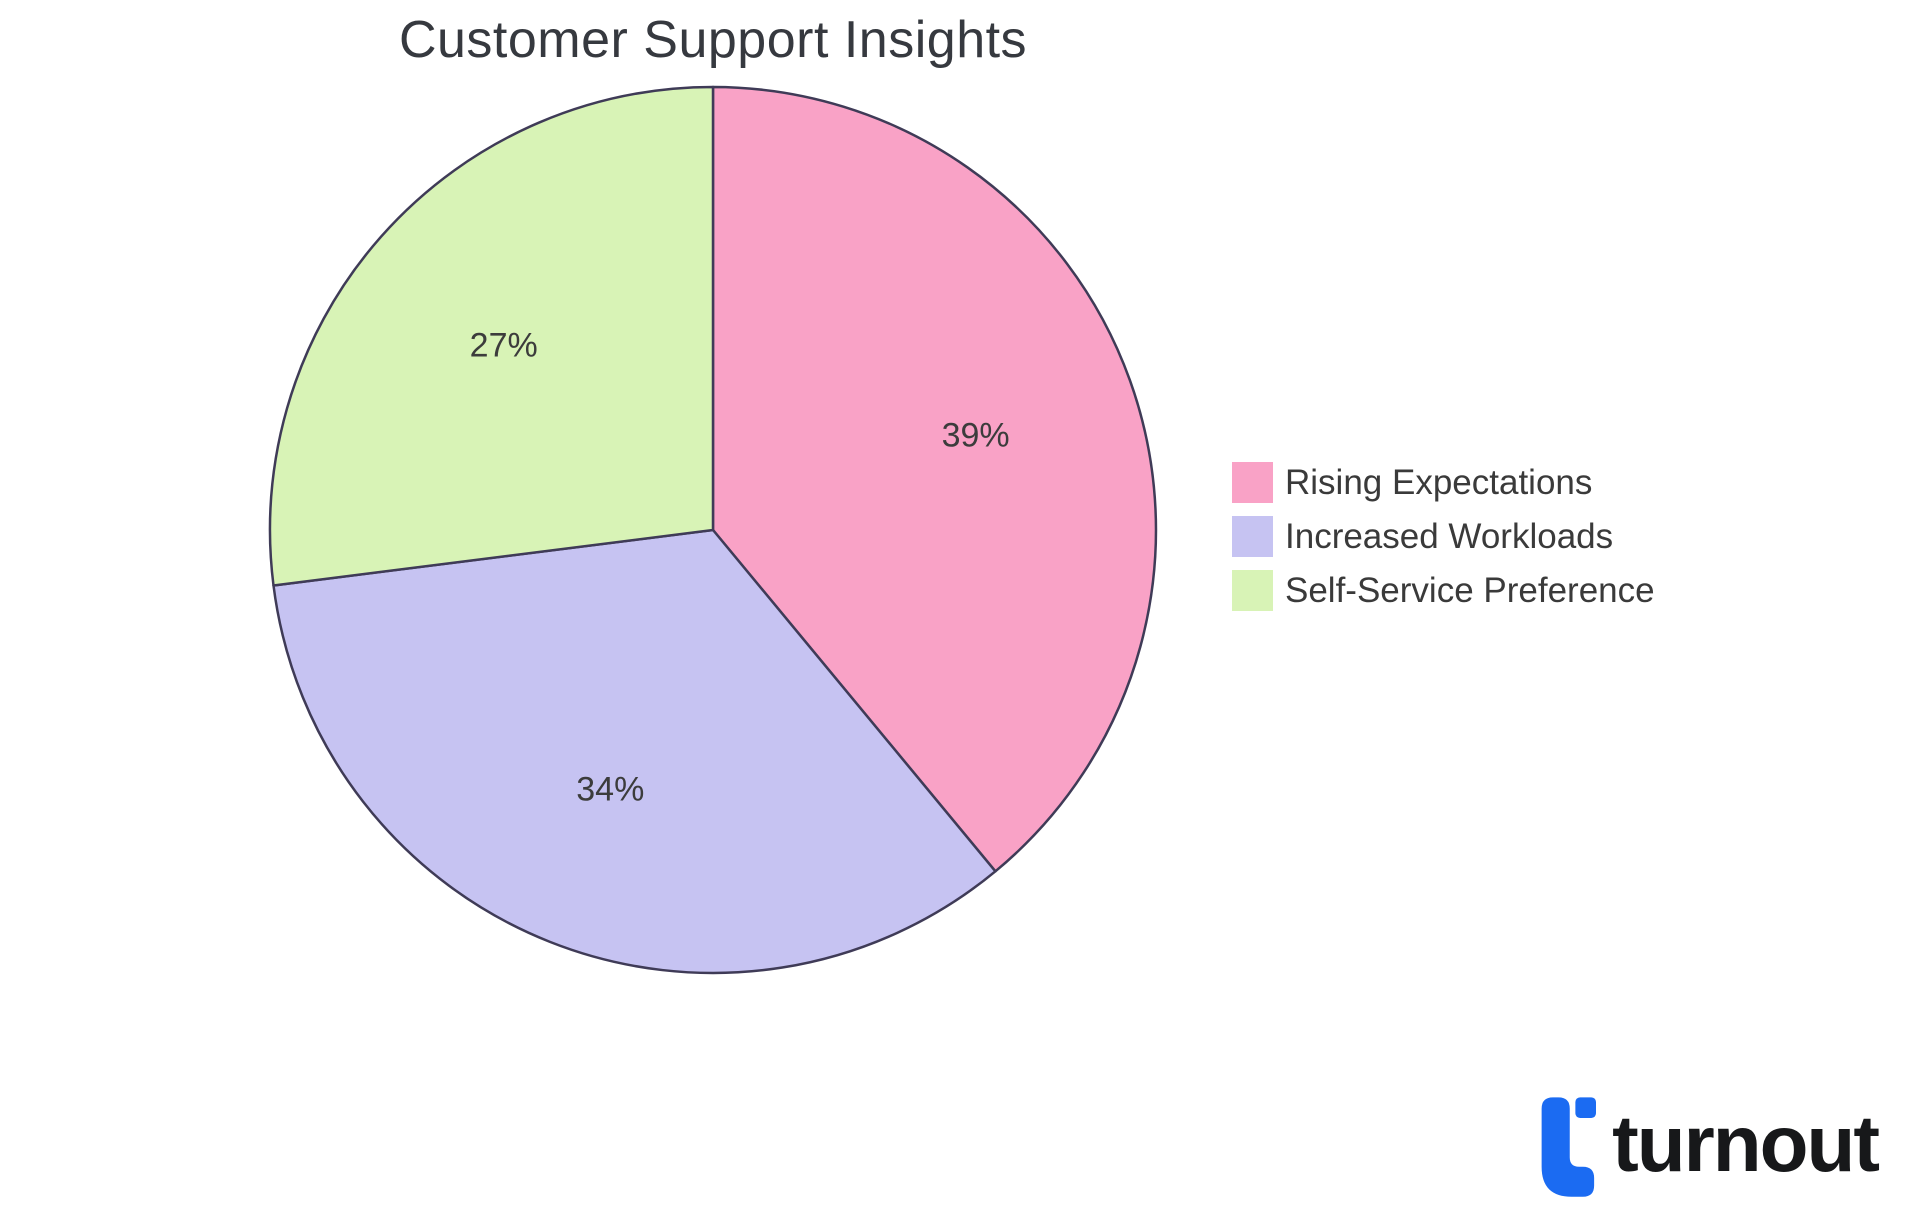 This screenshot has height=1215, width=1920. I want to click on slice-label-2: 27%, so click(504, 345).